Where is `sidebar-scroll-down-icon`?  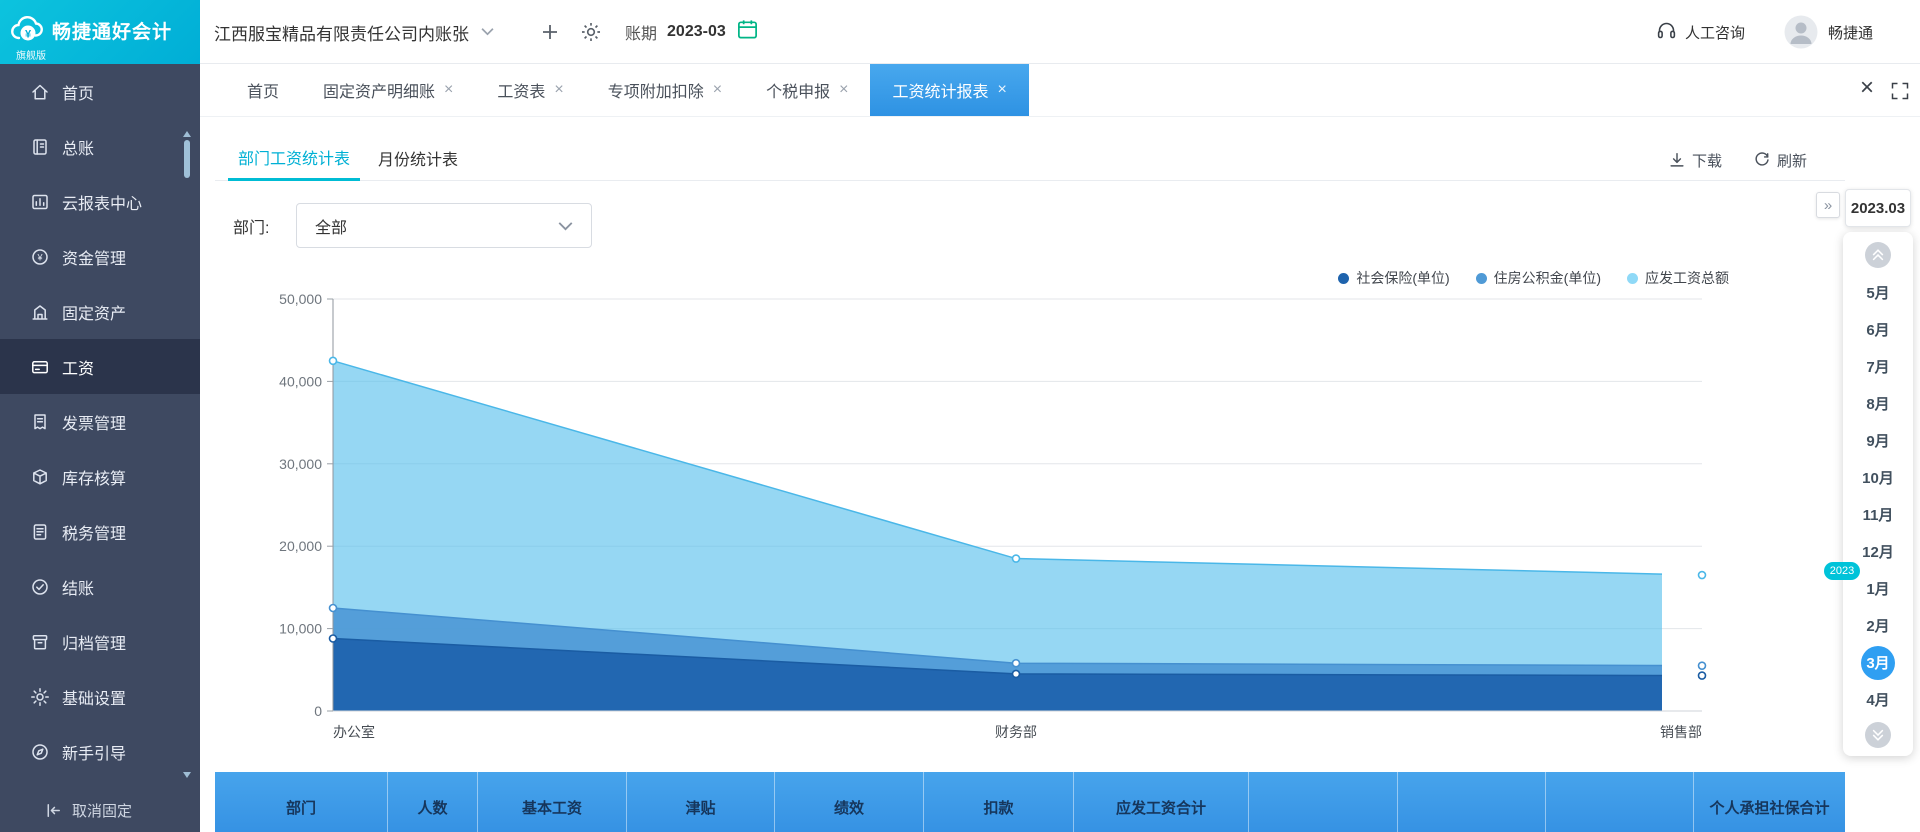 sidebar-scroll-down-icon is located at coordinates (187, 775).